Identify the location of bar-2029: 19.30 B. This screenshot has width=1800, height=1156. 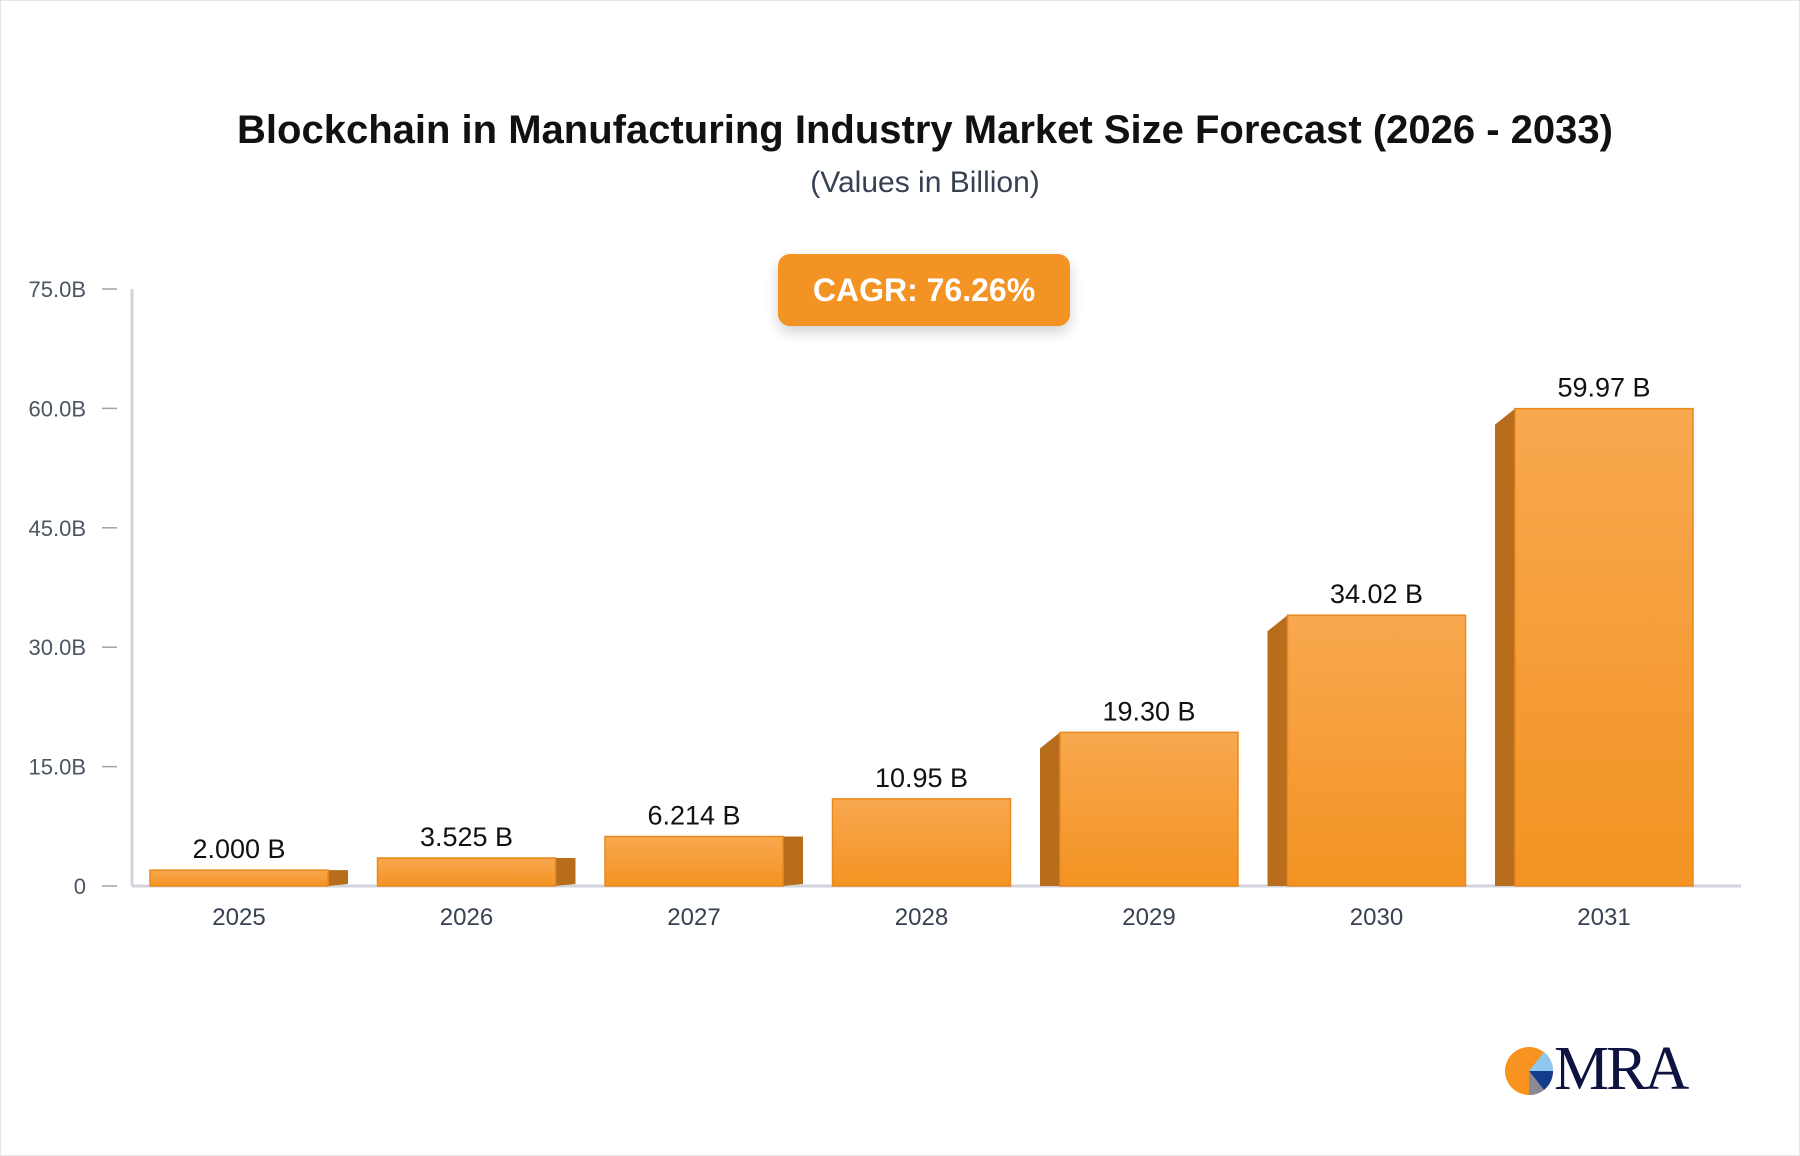
(1139, 791).